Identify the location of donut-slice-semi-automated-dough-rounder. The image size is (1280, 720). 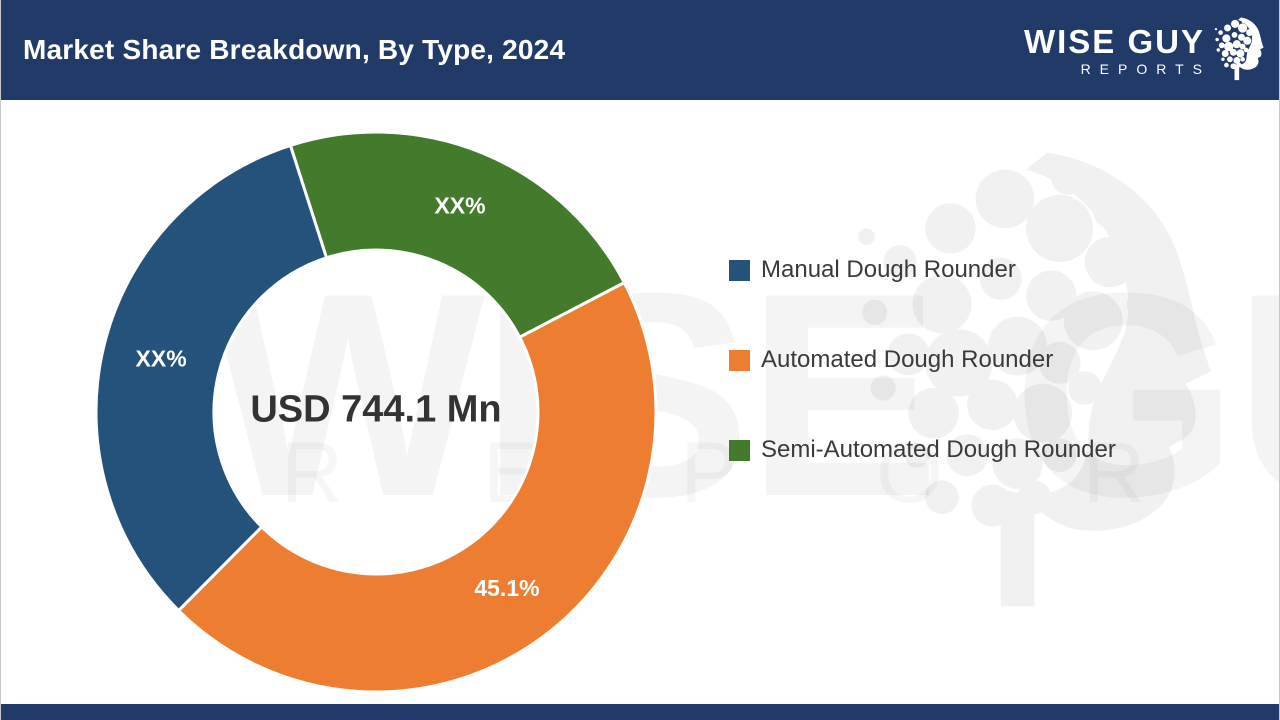
(457, 234).